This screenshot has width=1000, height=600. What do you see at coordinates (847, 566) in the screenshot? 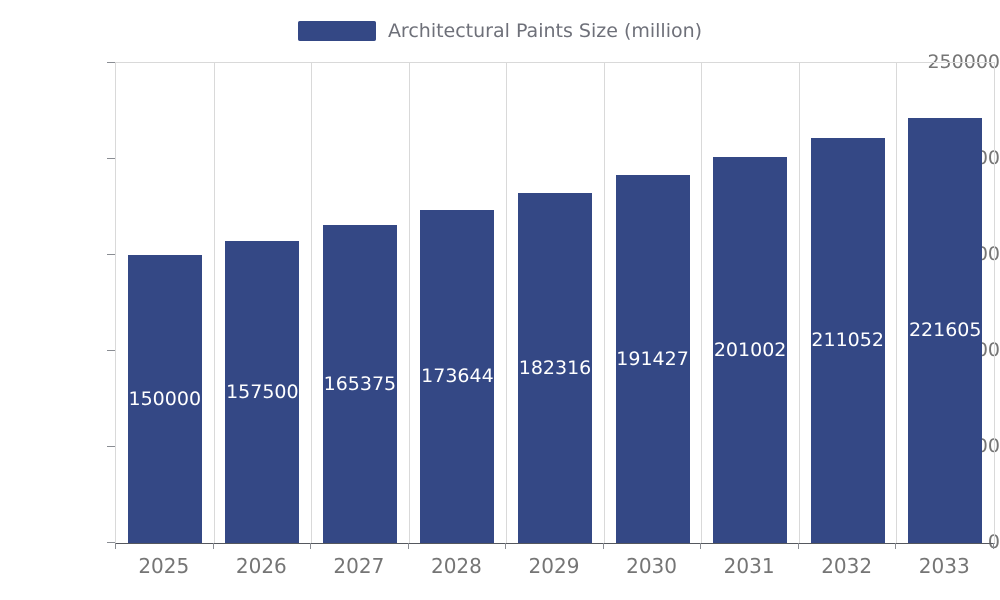
I see `x-tick-label-2032: 2032` at bounding box center [847, 566].